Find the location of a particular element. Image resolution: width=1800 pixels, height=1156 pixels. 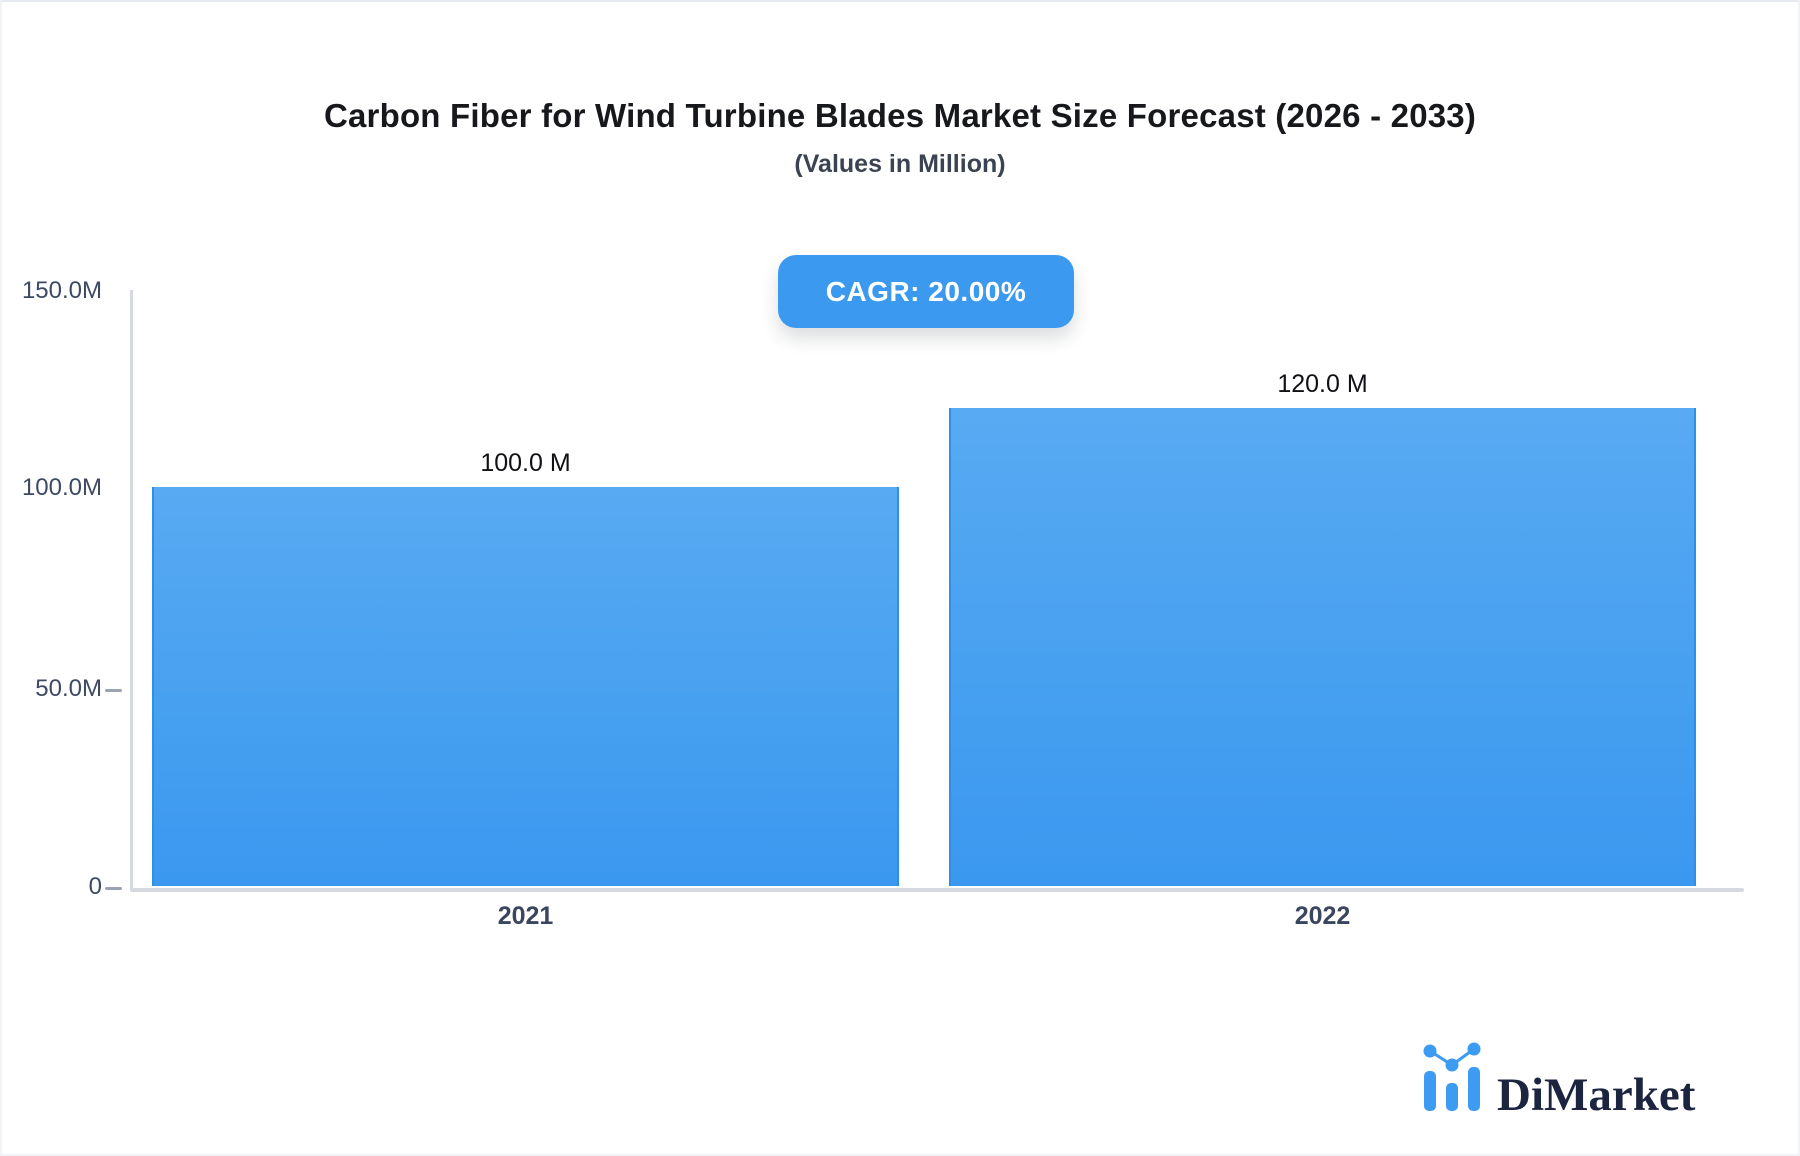

x-axis-label-2022: 2022 is located at coordinates (1322, 916).